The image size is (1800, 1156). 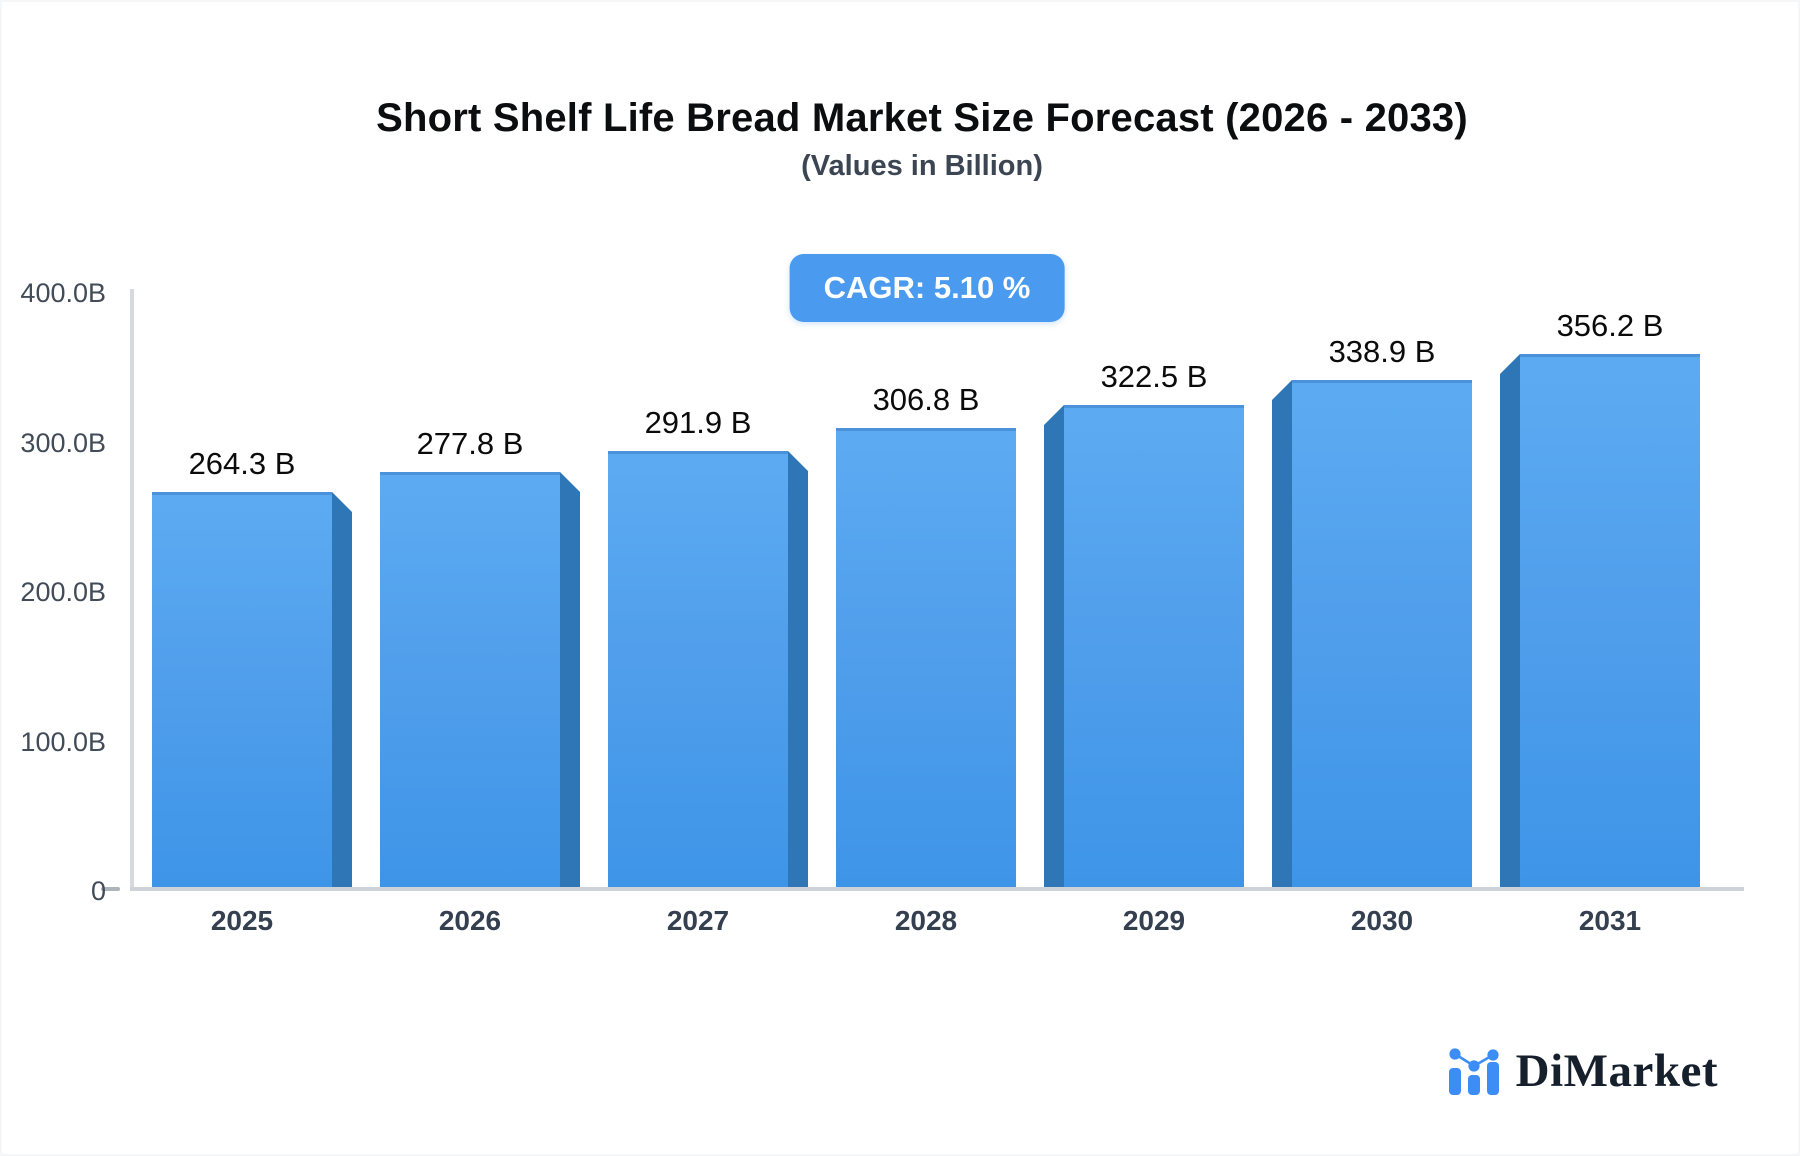 What do you see at coordinates (926, 399) in the screenshot?
I see `bar-value-label: 306.8 B` at bounding box center [926, 399].